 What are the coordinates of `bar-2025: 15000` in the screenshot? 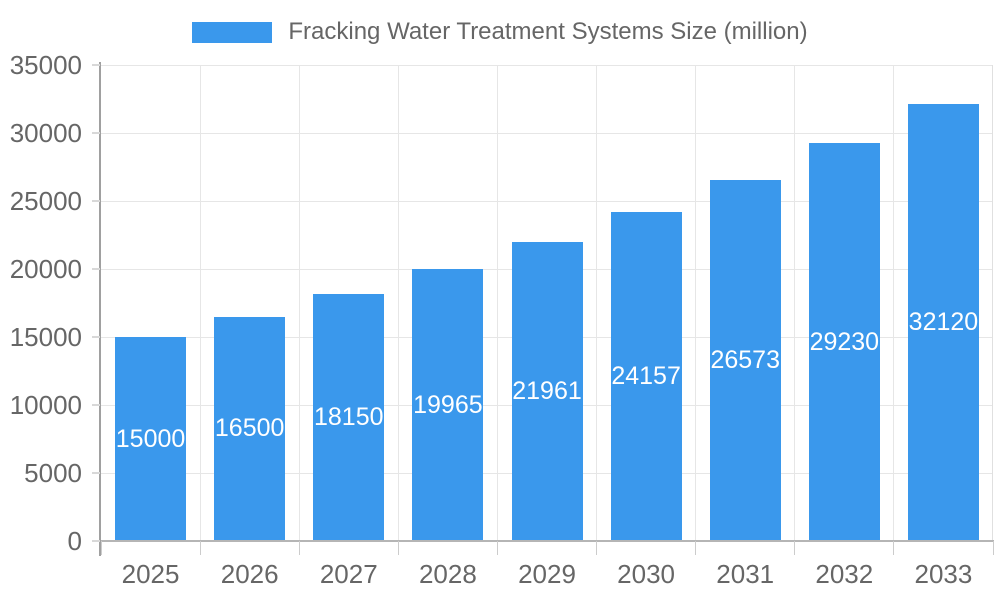 It's located at (151, 439).